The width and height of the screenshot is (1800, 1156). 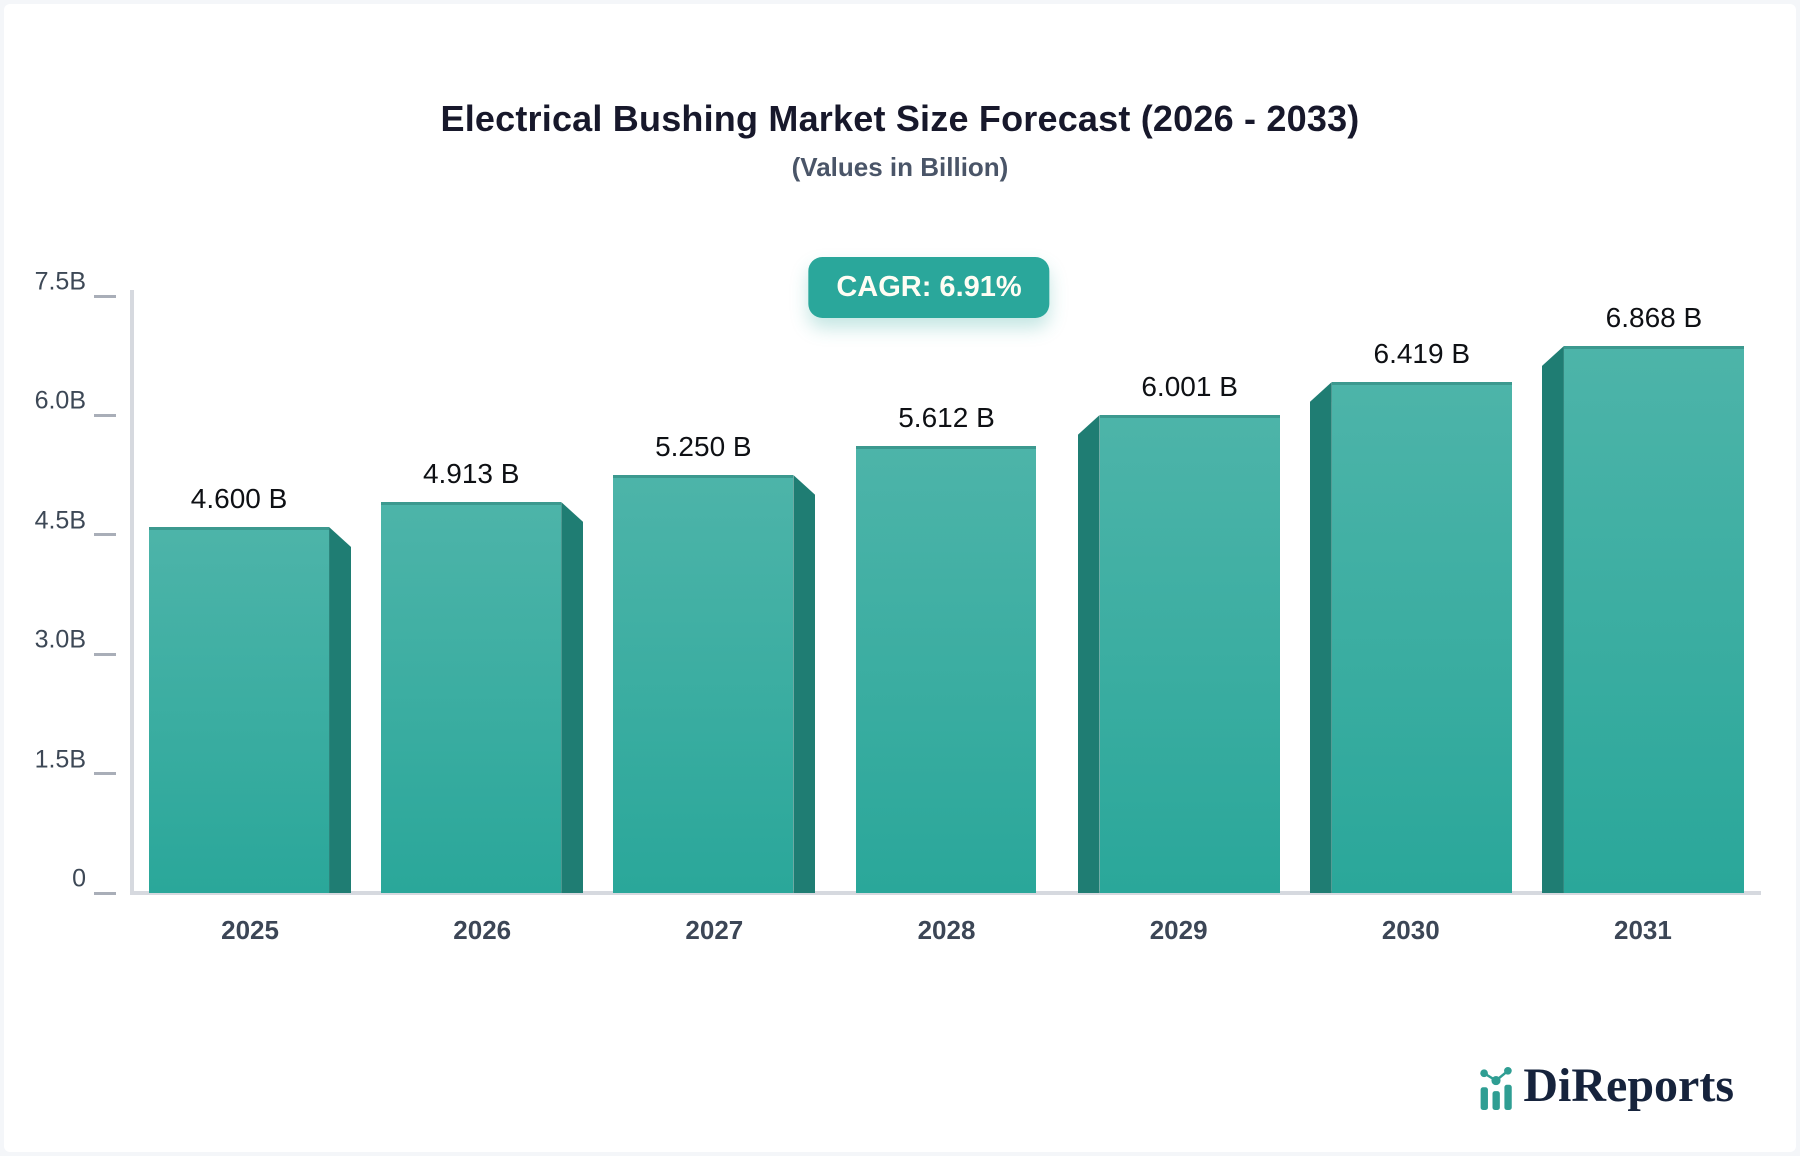 What do you see at coordinates (1628, 1085) in the screenshot?
I see `brand-logo-text: DiReports` at bounding box center [1628, 1085].